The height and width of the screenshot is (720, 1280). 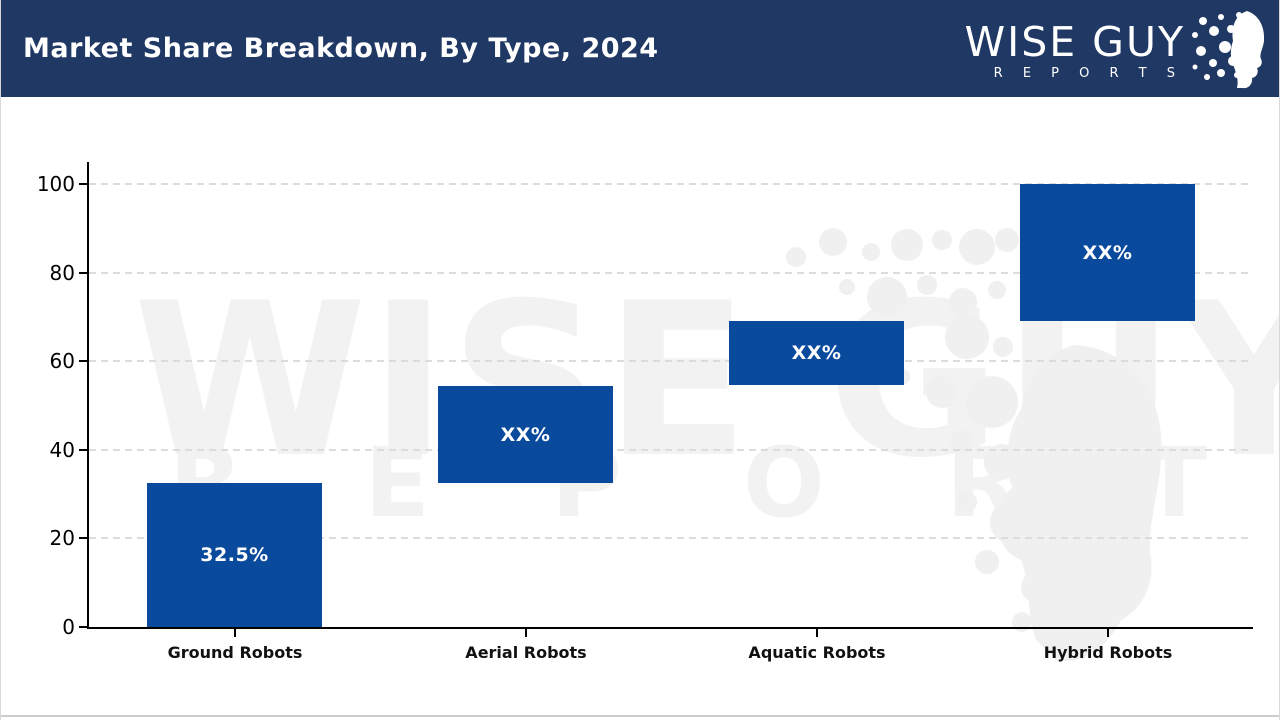 I want to click on x-axis-category-label: Hybrid Robots, so click(x=1108, y=652).